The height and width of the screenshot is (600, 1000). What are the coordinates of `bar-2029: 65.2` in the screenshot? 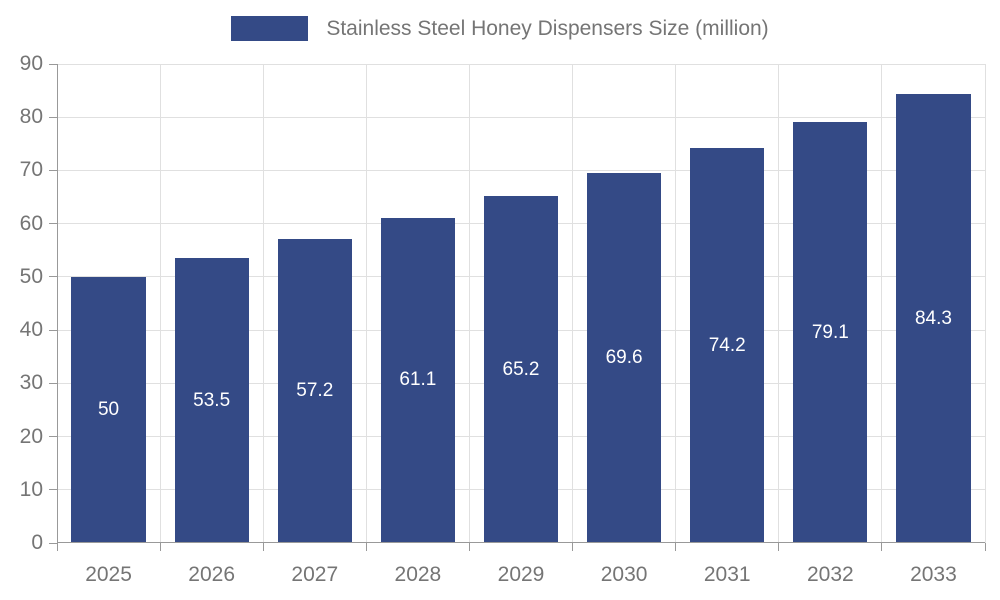 It's located at (521, 369).